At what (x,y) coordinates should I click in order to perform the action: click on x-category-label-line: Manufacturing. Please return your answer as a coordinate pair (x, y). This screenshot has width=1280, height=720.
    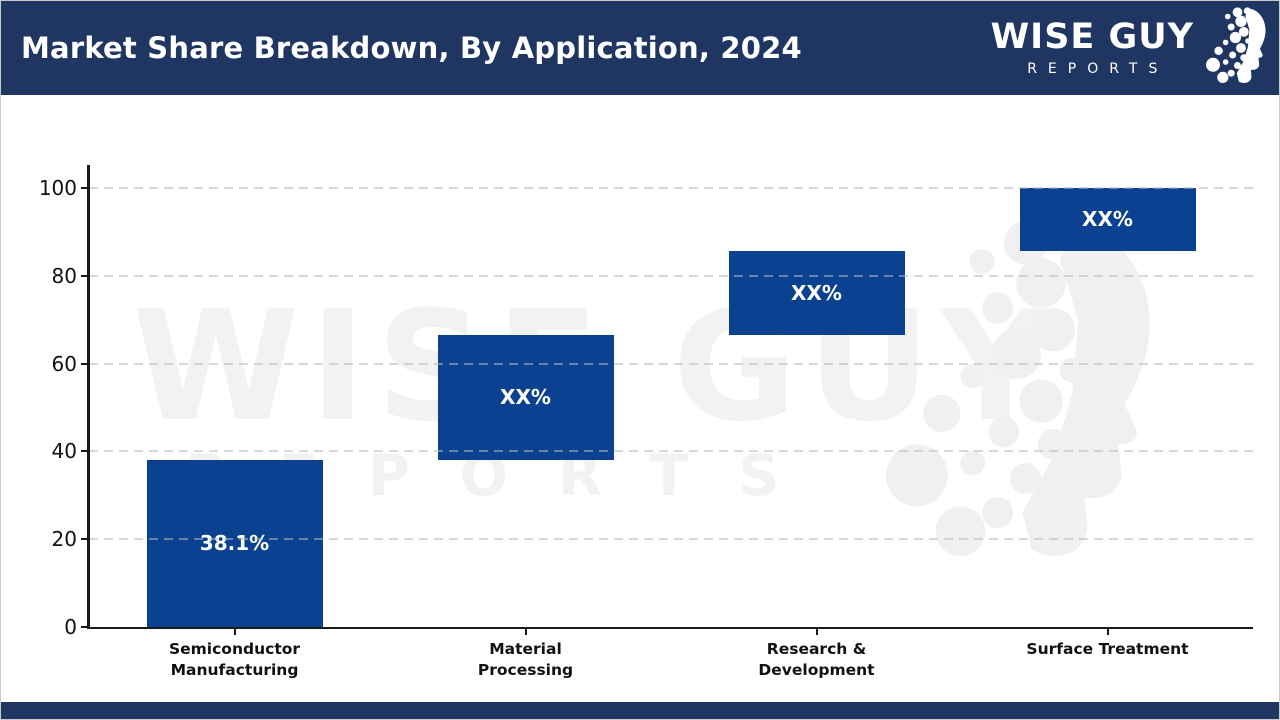
    Looking at the image, I should click on (234, 670).